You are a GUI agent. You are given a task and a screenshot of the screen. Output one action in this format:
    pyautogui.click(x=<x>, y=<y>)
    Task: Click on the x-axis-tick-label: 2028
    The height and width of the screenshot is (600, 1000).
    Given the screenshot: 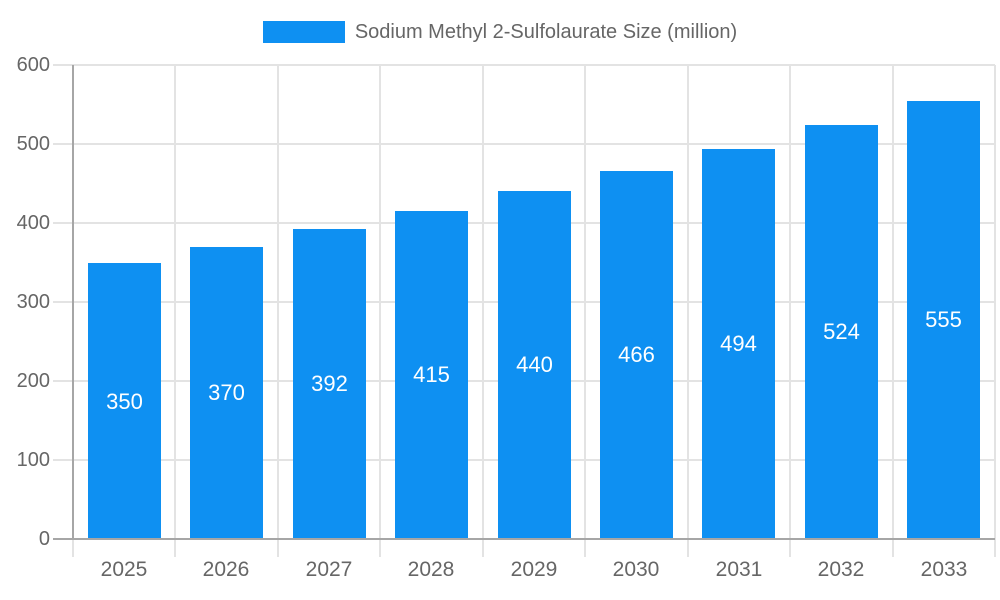 What is the action you would take?
    pyautogui.click(x=431, y=569)
    